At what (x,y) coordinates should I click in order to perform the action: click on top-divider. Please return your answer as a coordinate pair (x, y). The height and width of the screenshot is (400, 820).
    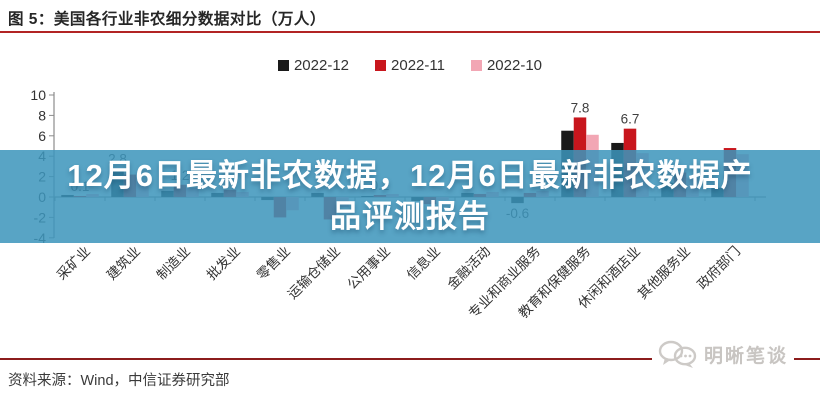
    Looking at the image, I should click on (410, 32).